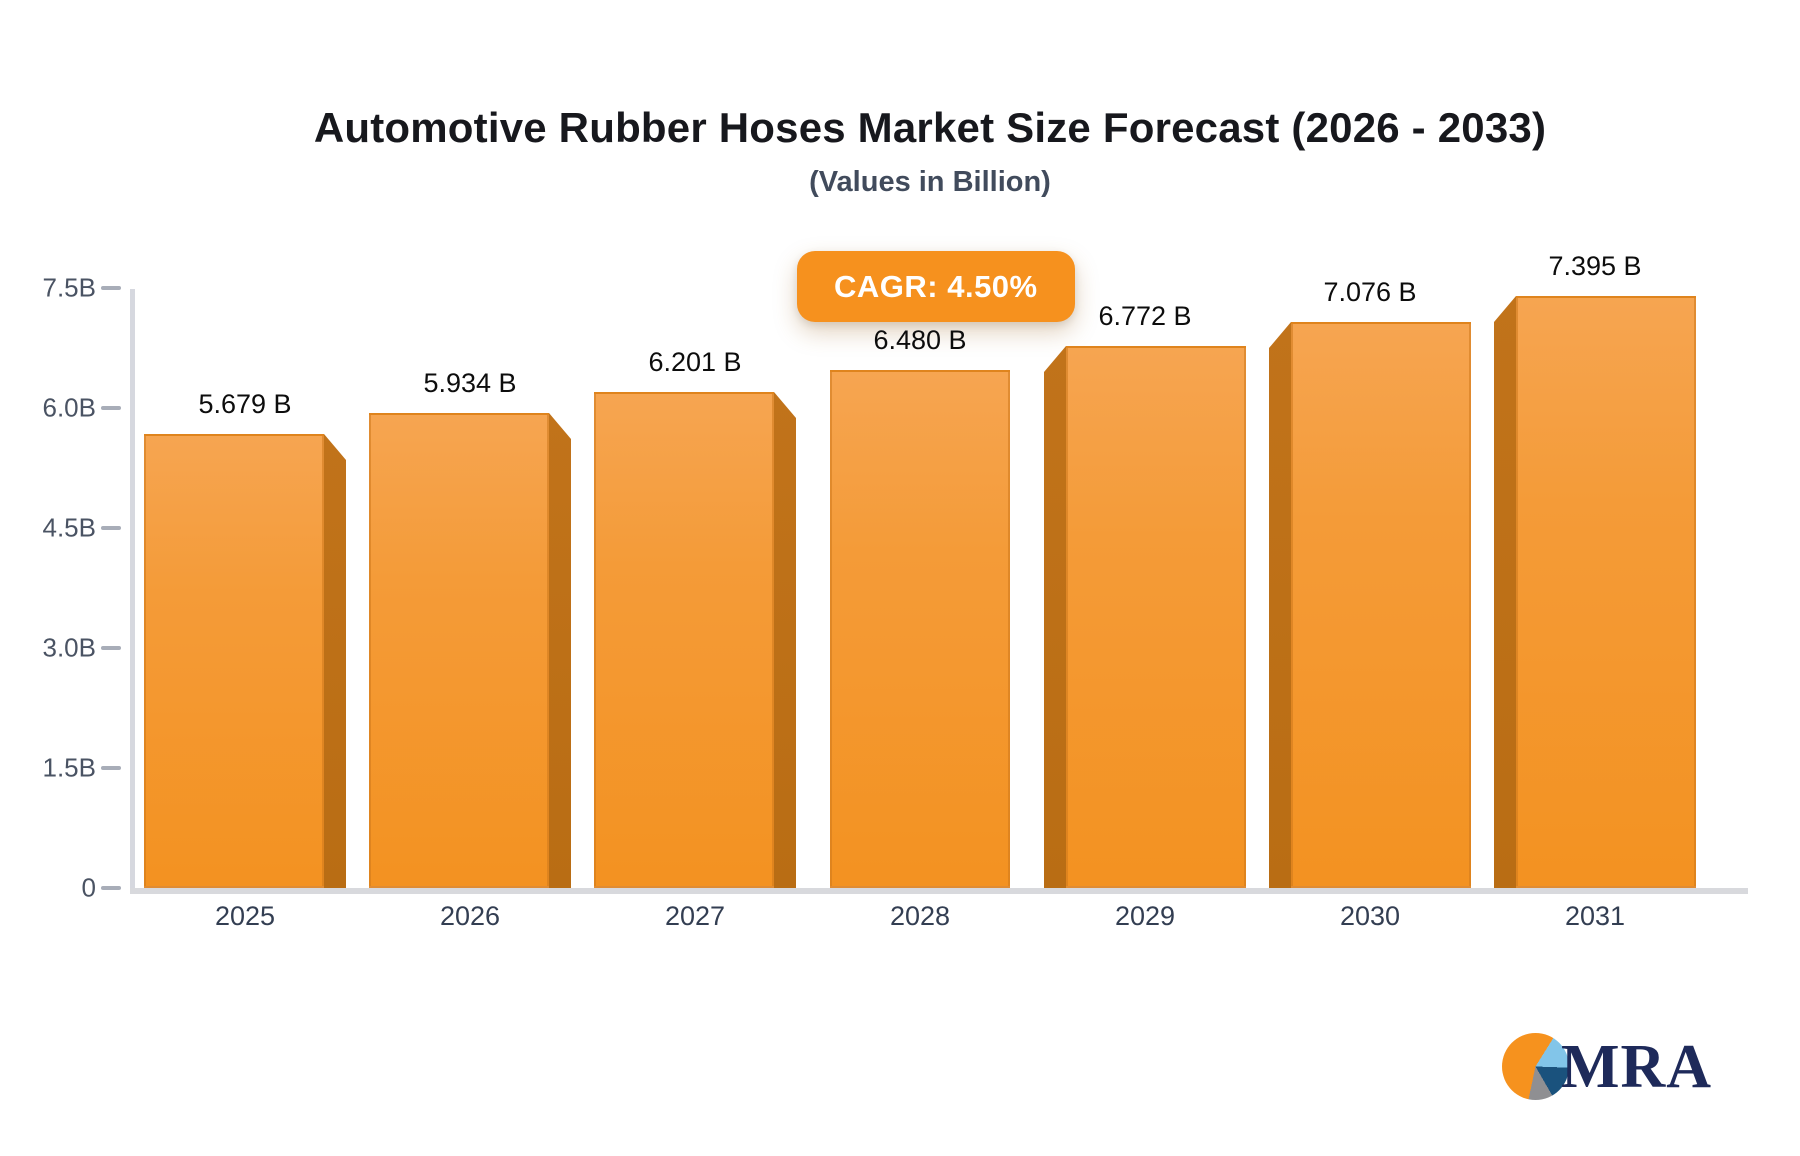 This screenshot has height=1156, width=1800. I want to click on bar-3d-side-2030, so click(1280, 605).